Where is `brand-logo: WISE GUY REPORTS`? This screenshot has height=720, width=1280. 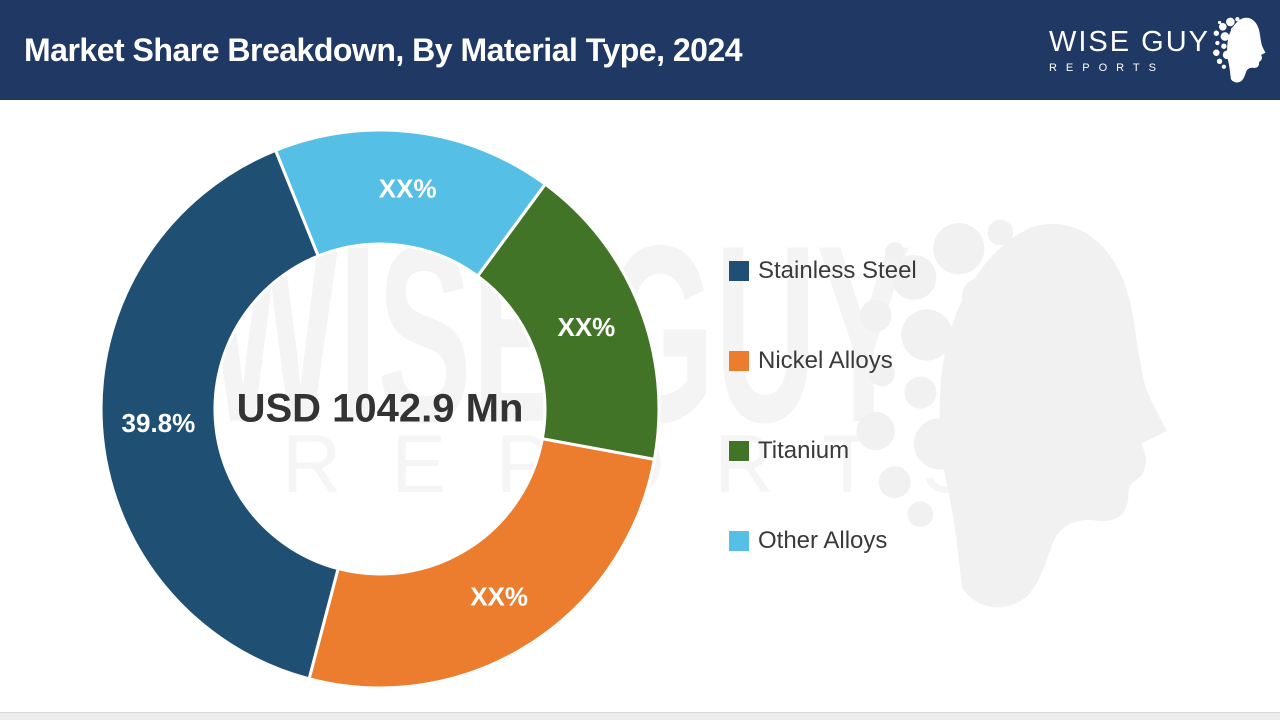 brand-logo: WISE GUY REPORTS is located at coordinates (1157, 50).